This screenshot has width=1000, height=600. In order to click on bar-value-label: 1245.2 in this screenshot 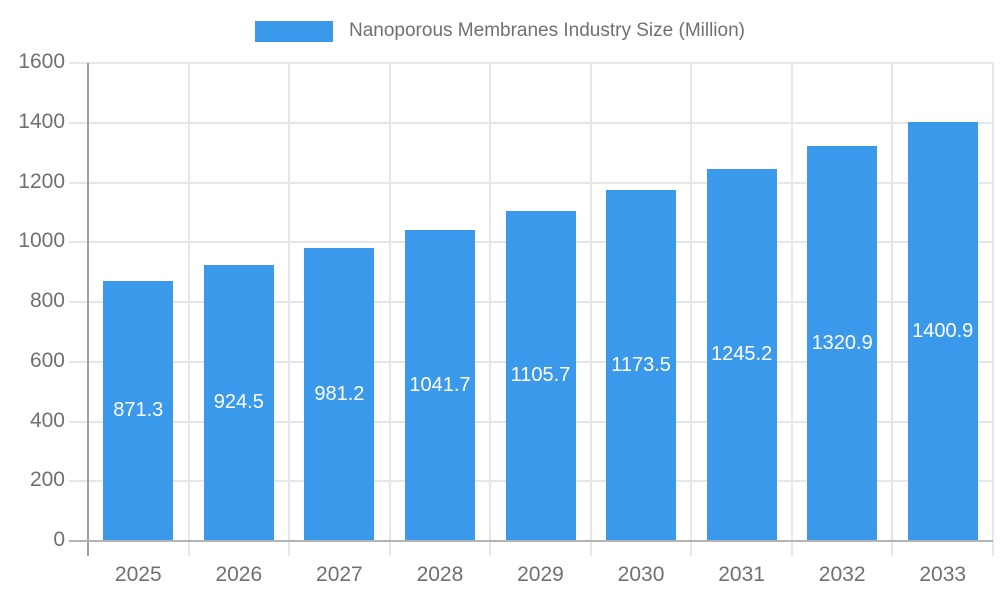, I will do `click(742, 354)`.